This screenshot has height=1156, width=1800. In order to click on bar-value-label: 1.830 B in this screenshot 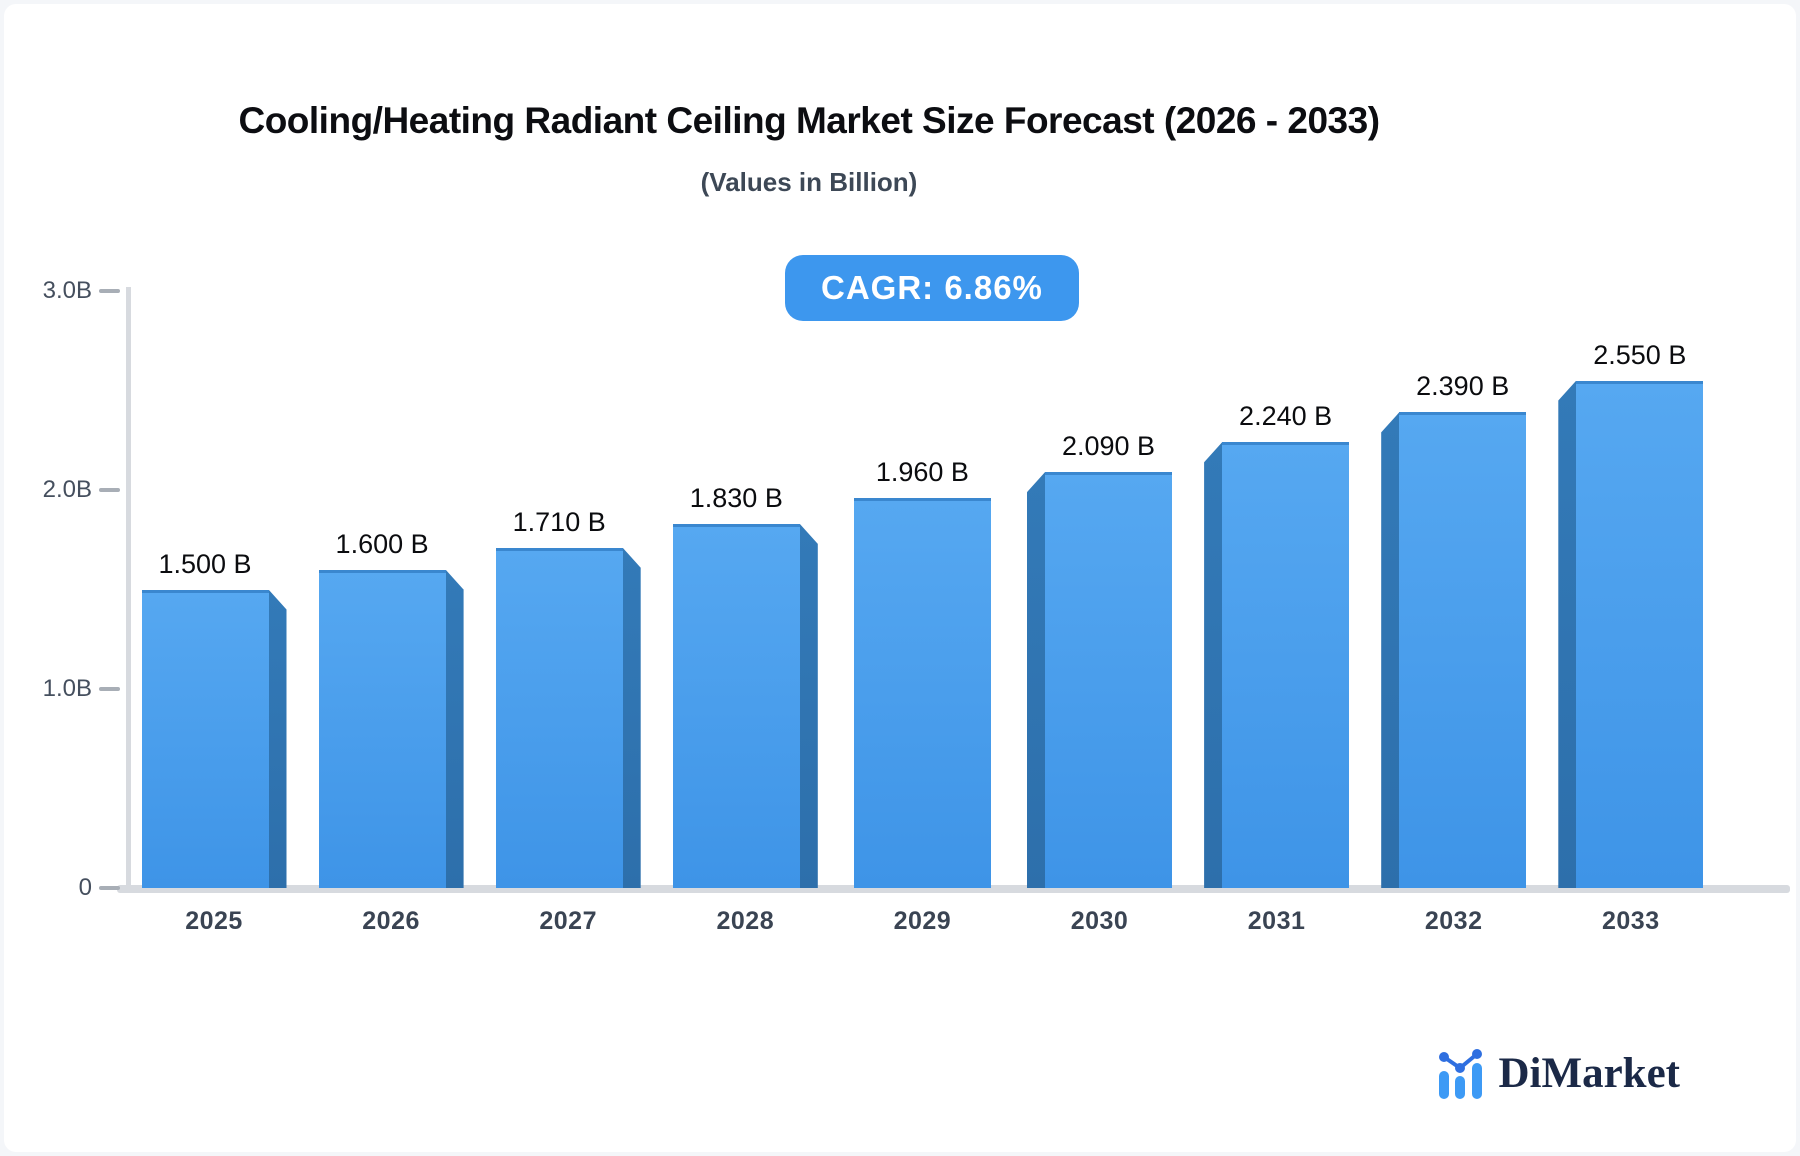, I will do `click(736, 497)`.